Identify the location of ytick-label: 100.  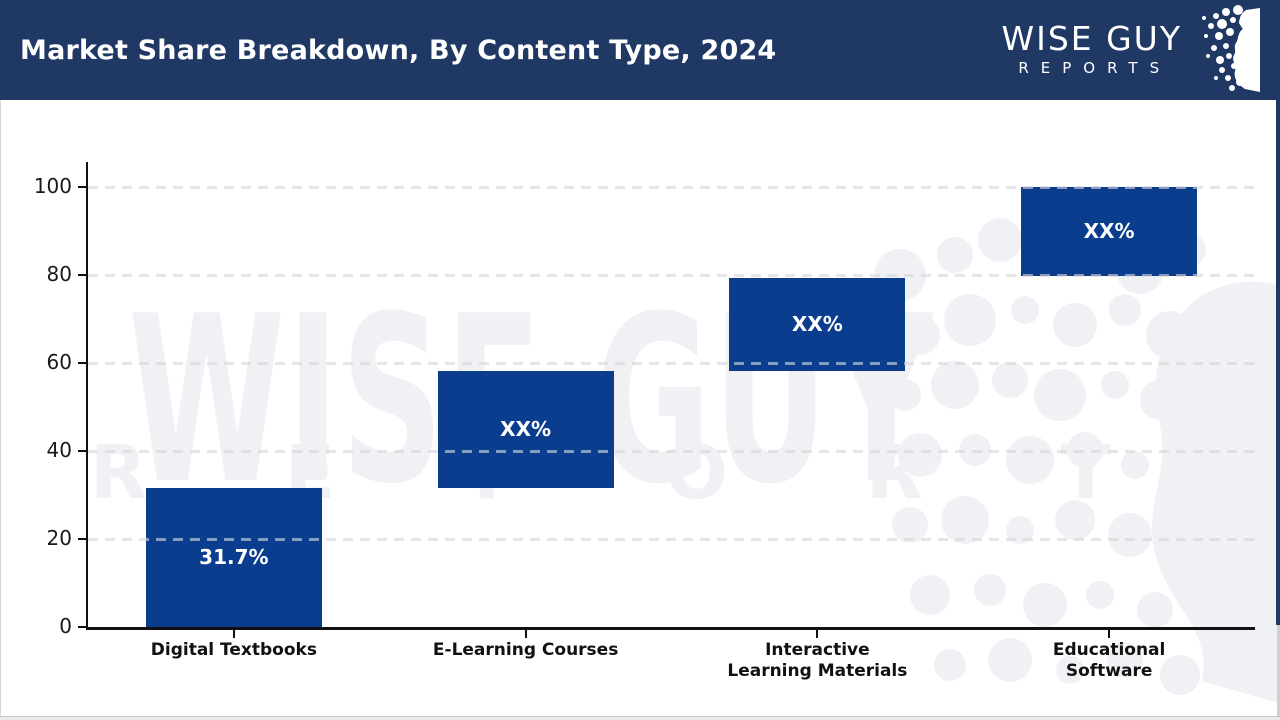
(52, 186).